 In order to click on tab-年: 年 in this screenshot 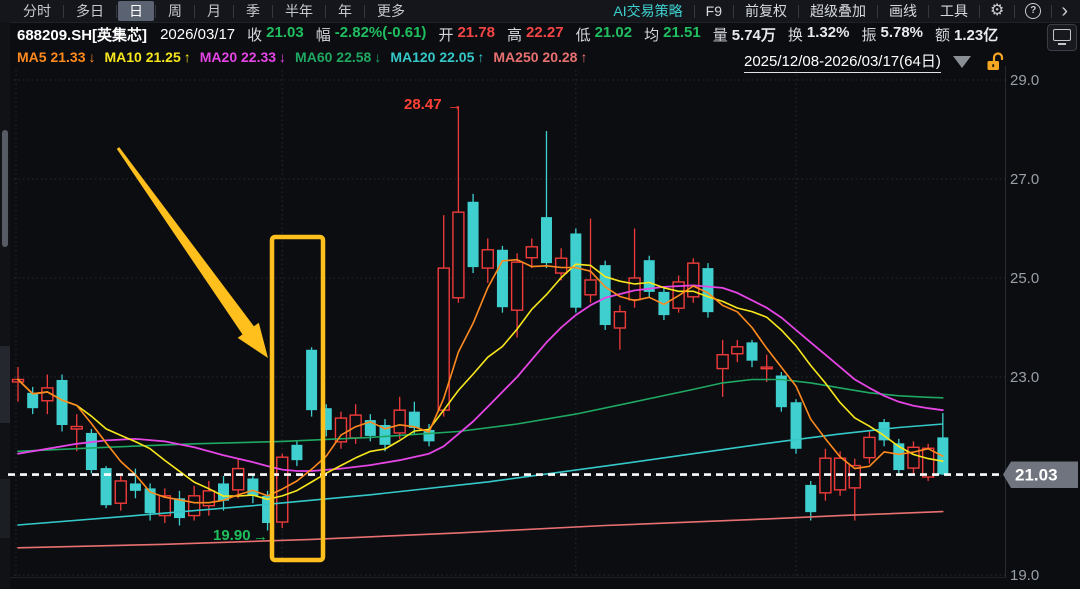, I will do `click(345, 11)`.